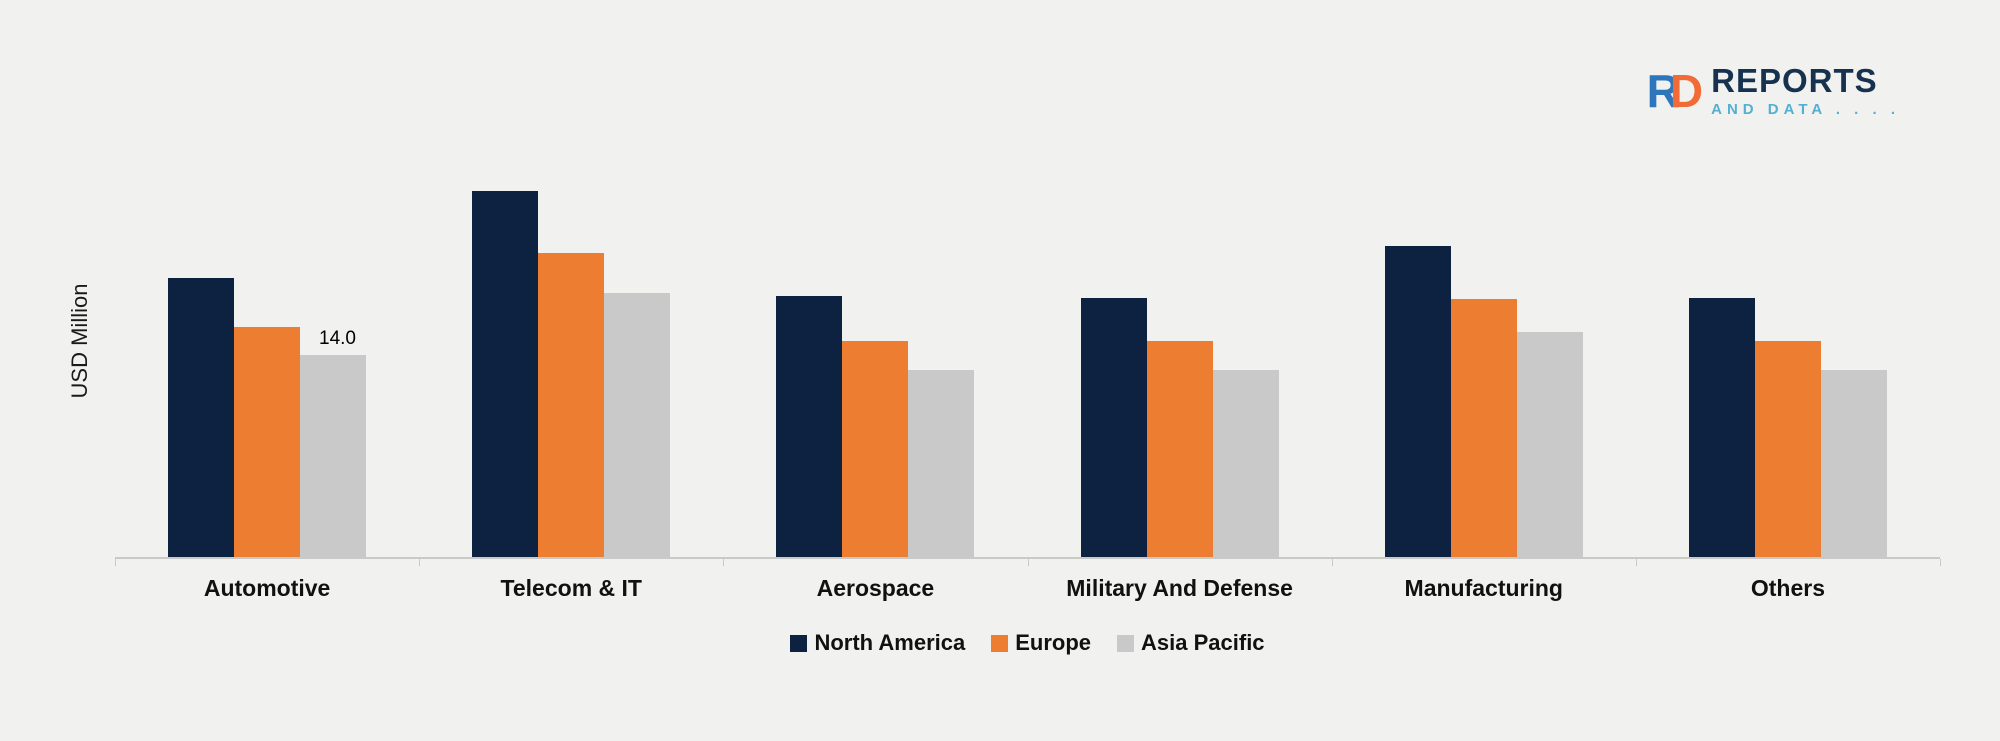  I want to click on bar-data-label: 14.0, so click(338, 339).